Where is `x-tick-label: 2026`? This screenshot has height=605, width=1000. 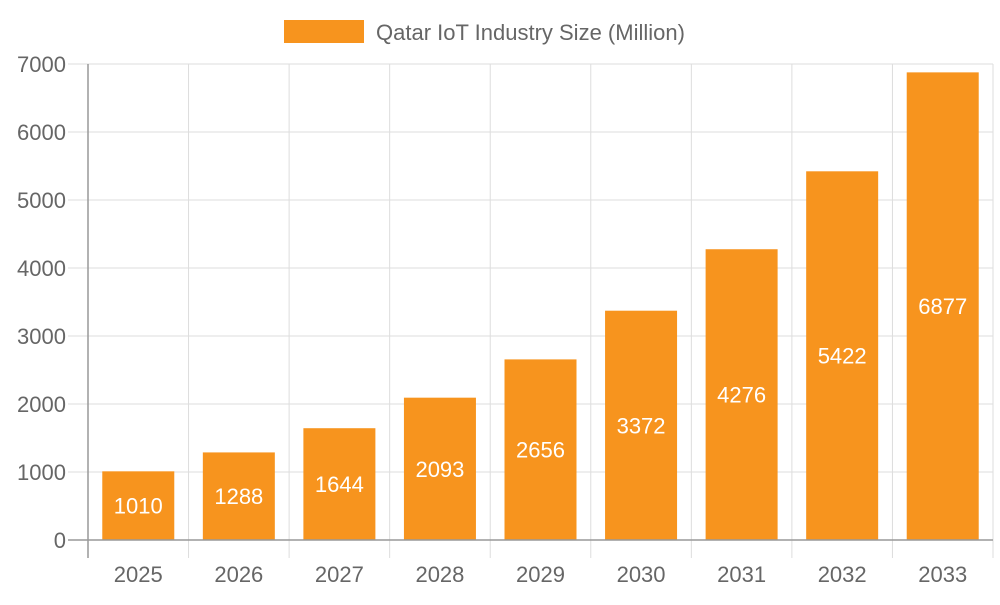
x-tick-label: 2026 is located at coordinates (238, 574).